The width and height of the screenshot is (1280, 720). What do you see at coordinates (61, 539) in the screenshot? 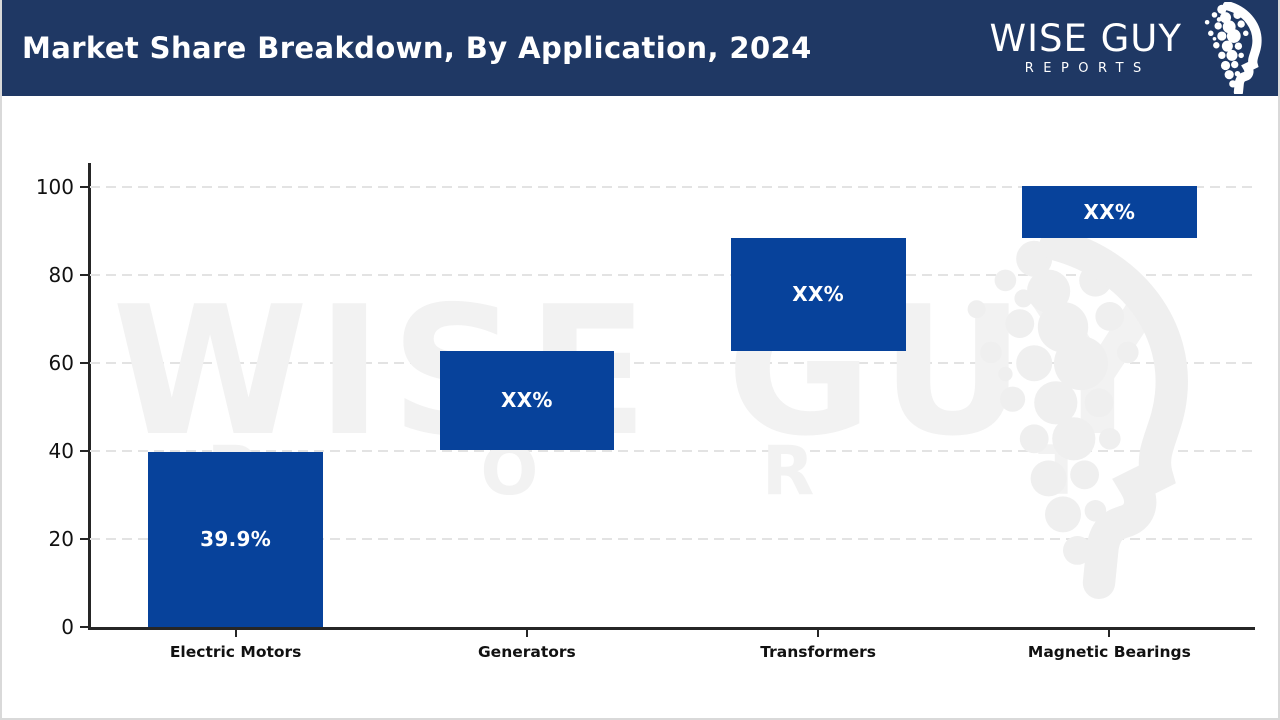
I see `y-axis-tick-label: 20` at bounding box center [61, 539].